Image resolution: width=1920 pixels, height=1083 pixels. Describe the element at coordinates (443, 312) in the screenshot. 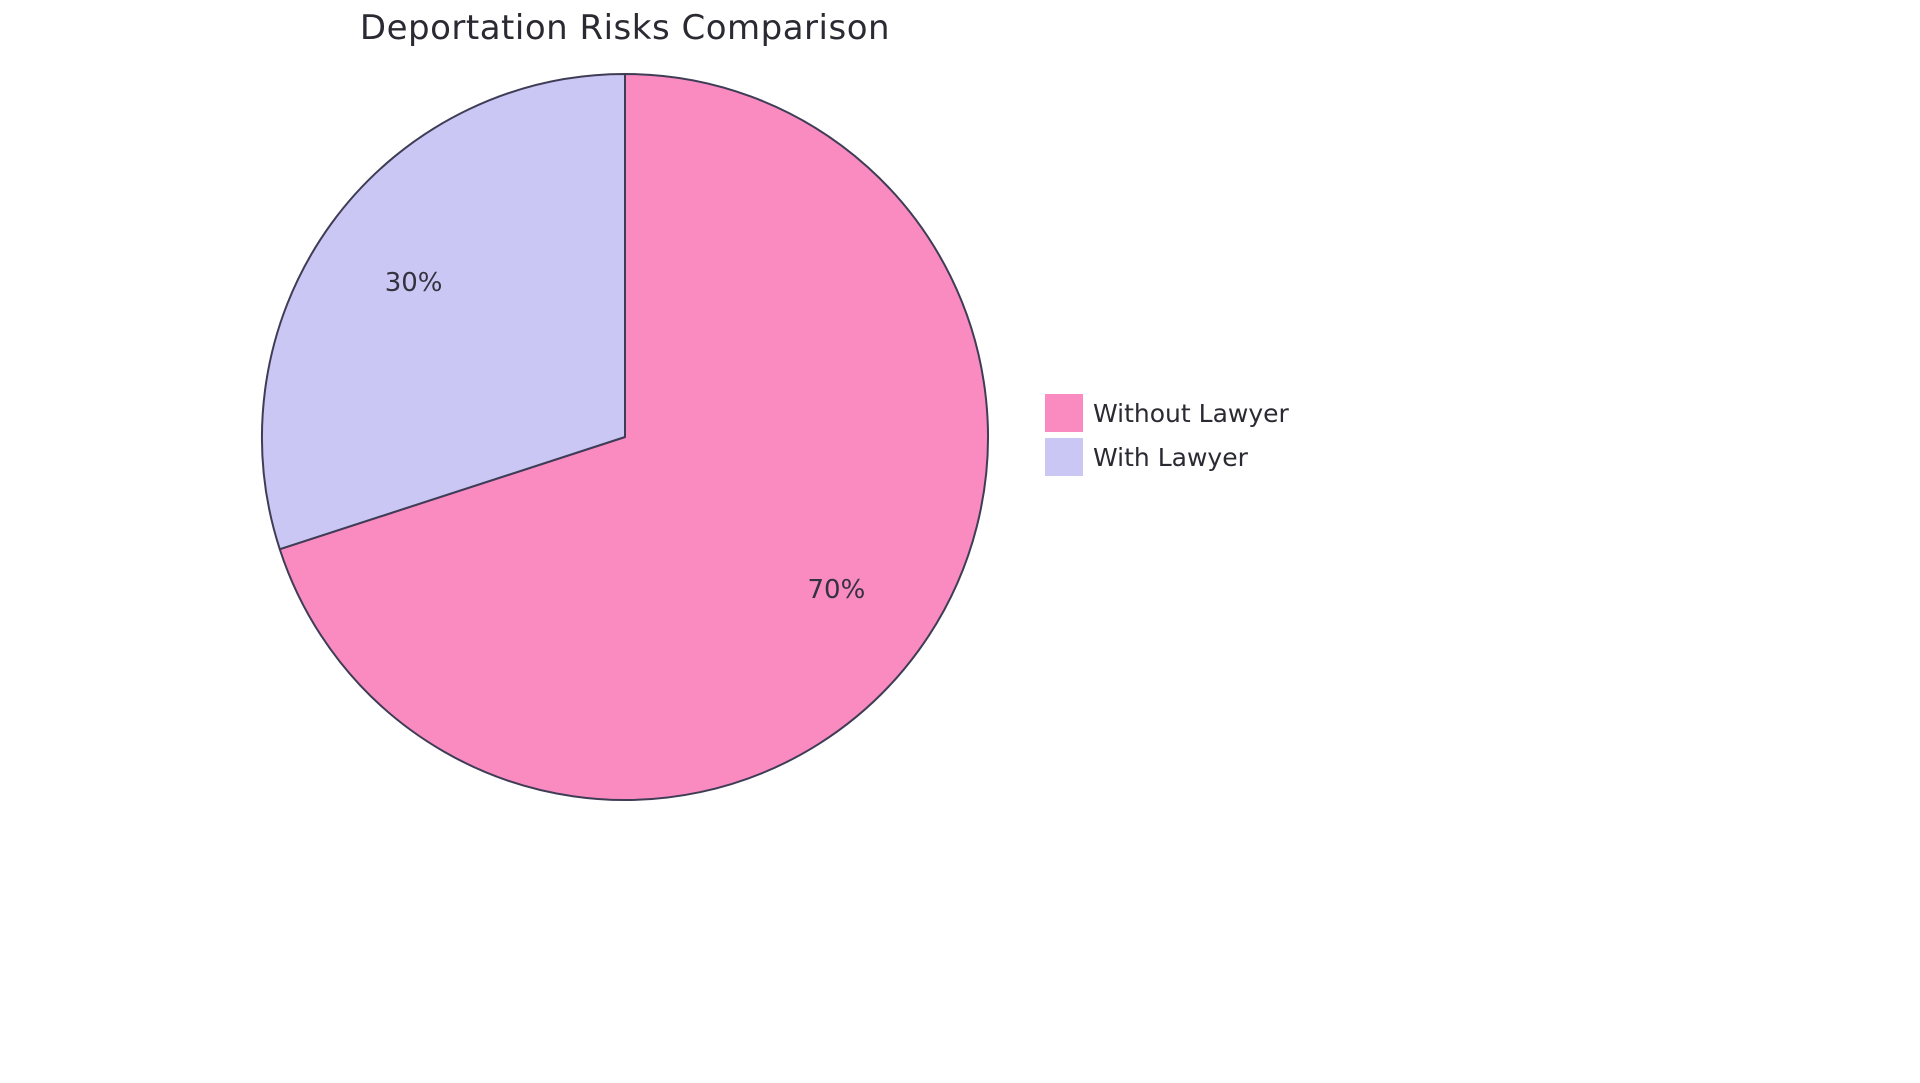

I see `pie-slice-with-lawyer` at that location.